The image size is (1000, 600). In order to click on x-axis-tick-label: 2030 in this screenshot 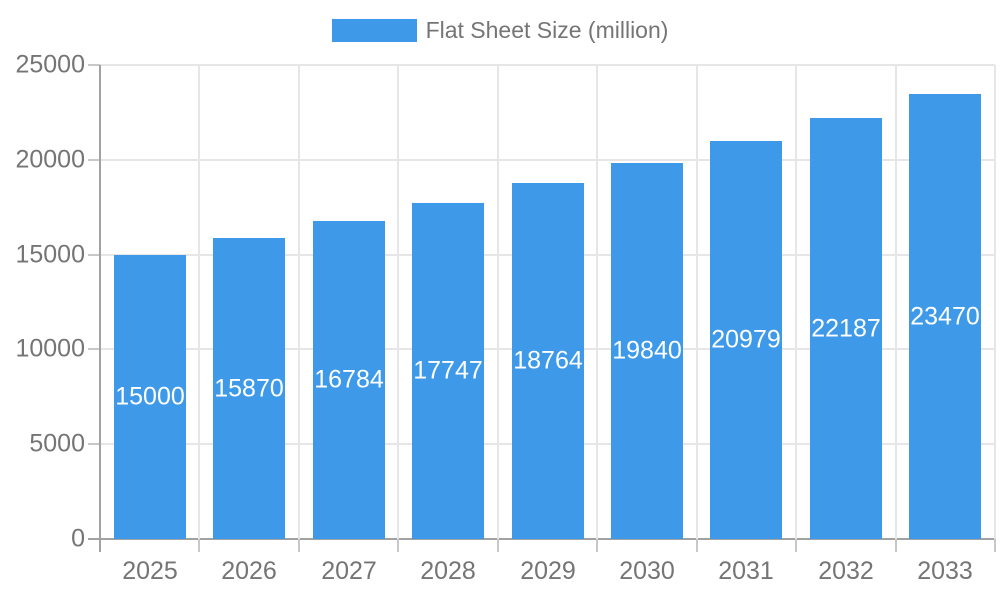, I will do `click(647, 571)`.